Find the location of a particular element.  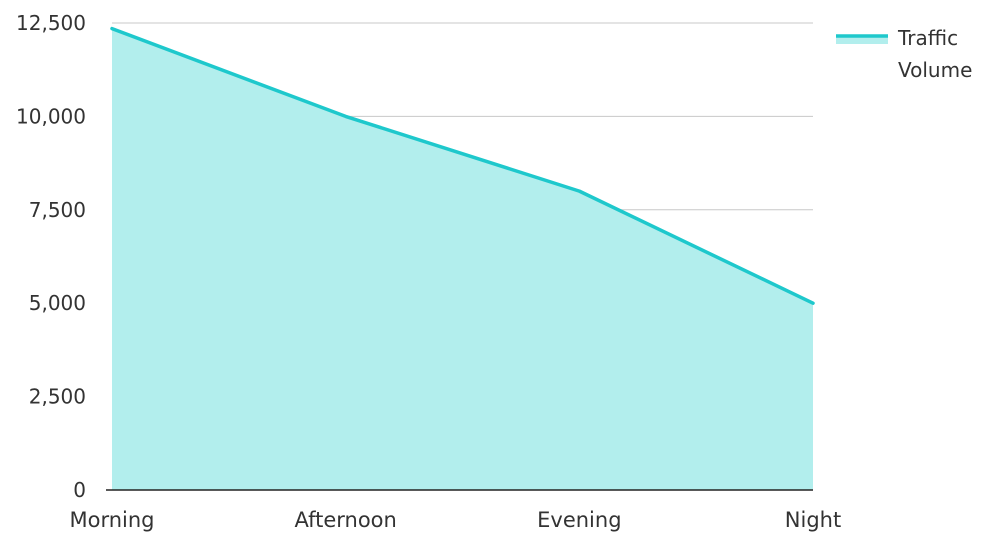

y-tick-label: 2,500 is located at coordinates (57, 397).